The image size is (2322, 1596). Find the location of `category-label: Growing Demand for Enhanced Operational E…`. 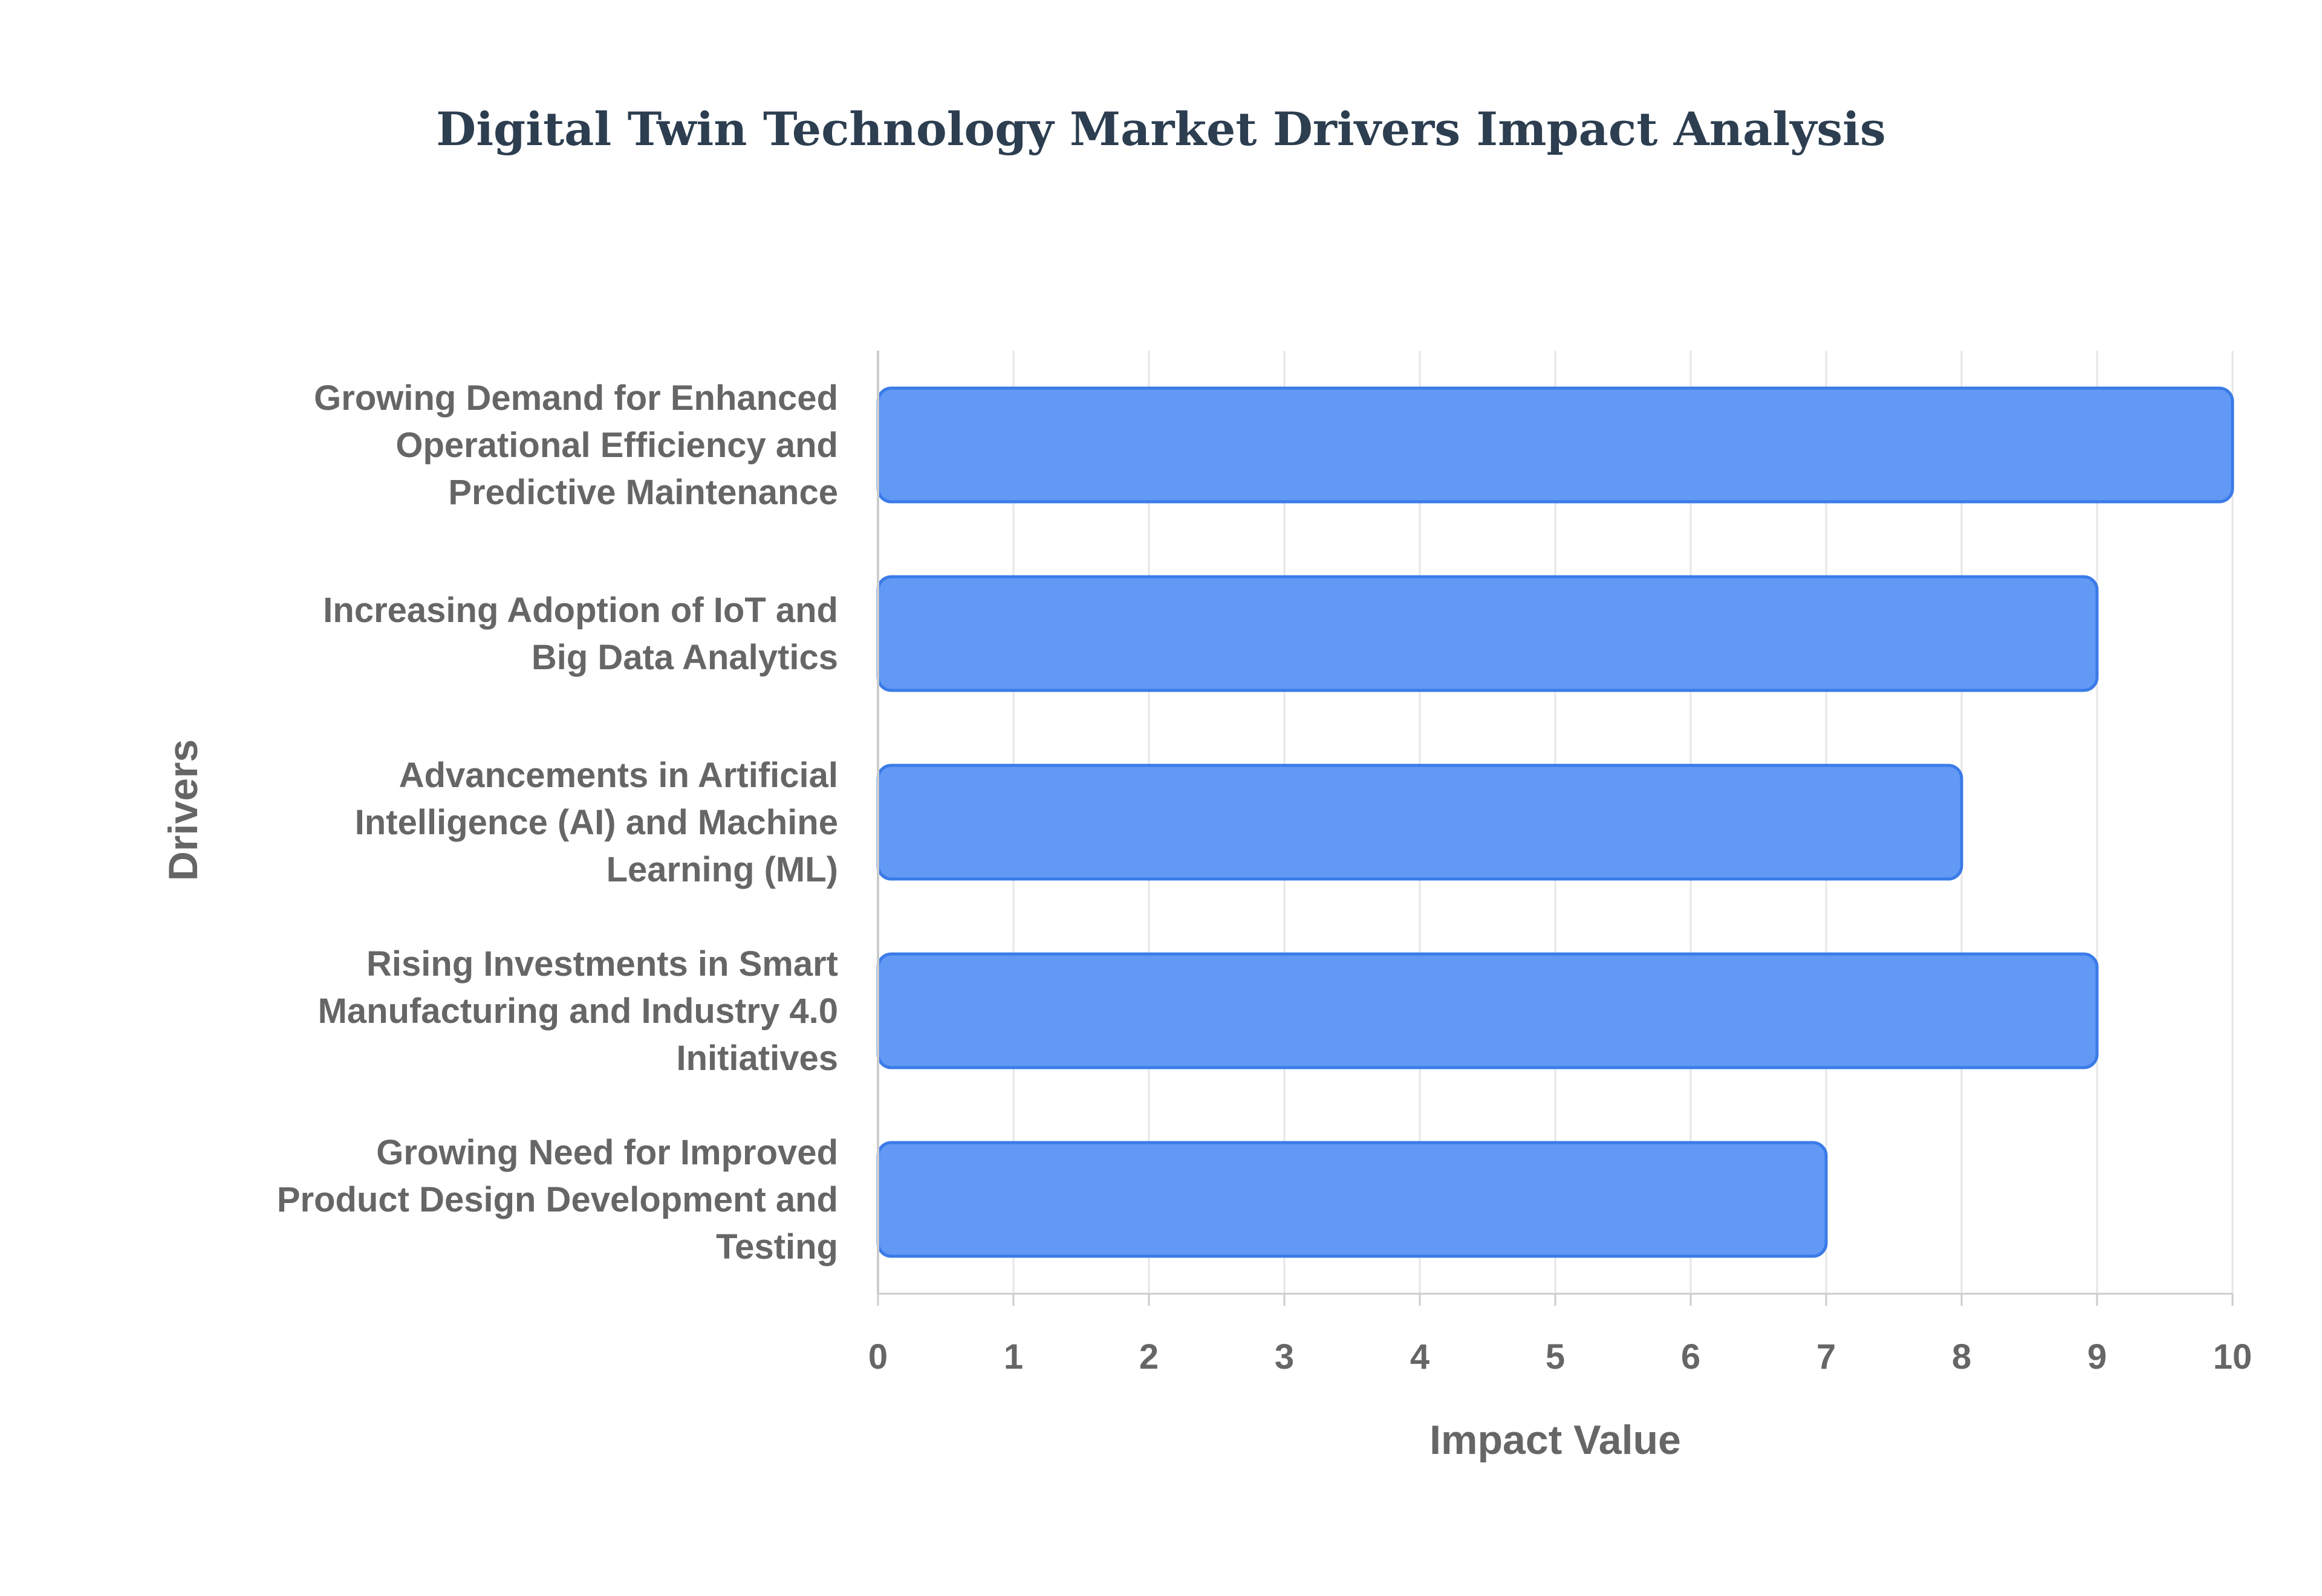

category-label: Growing Demand for Enhanced Operational E… is located at coordinates (576, 445).